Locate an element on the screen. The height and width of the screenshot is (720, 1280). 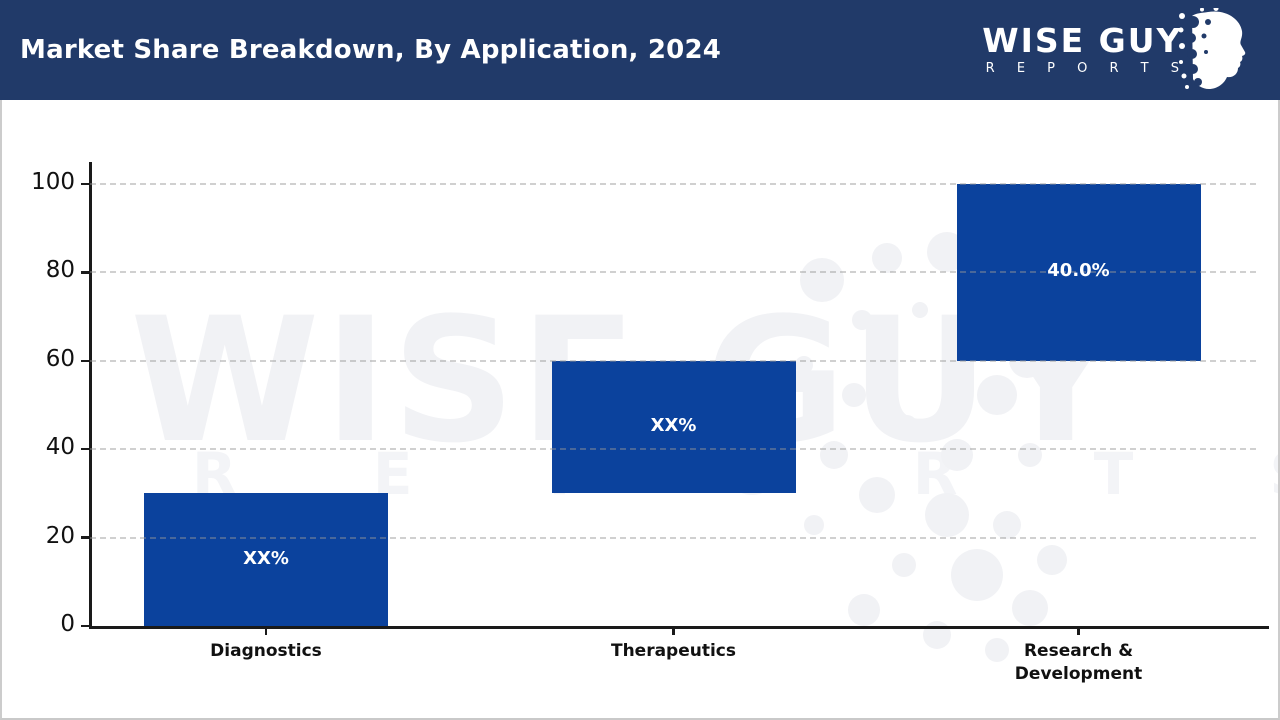
y-axis-tick-label: 100 is located at coordinates (53, 182).